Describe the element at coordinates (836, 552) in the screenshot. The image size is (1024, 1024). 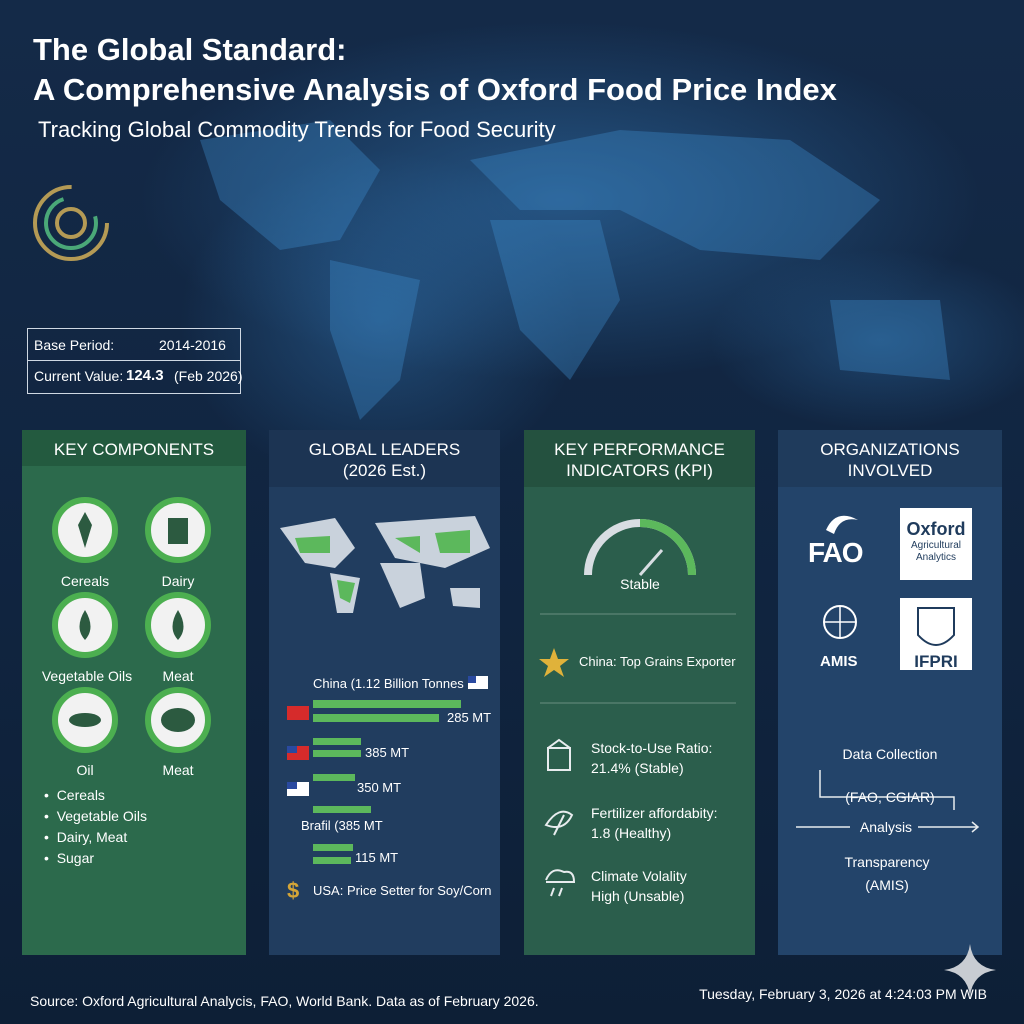
I see `logo-fao: FAO` at that location.